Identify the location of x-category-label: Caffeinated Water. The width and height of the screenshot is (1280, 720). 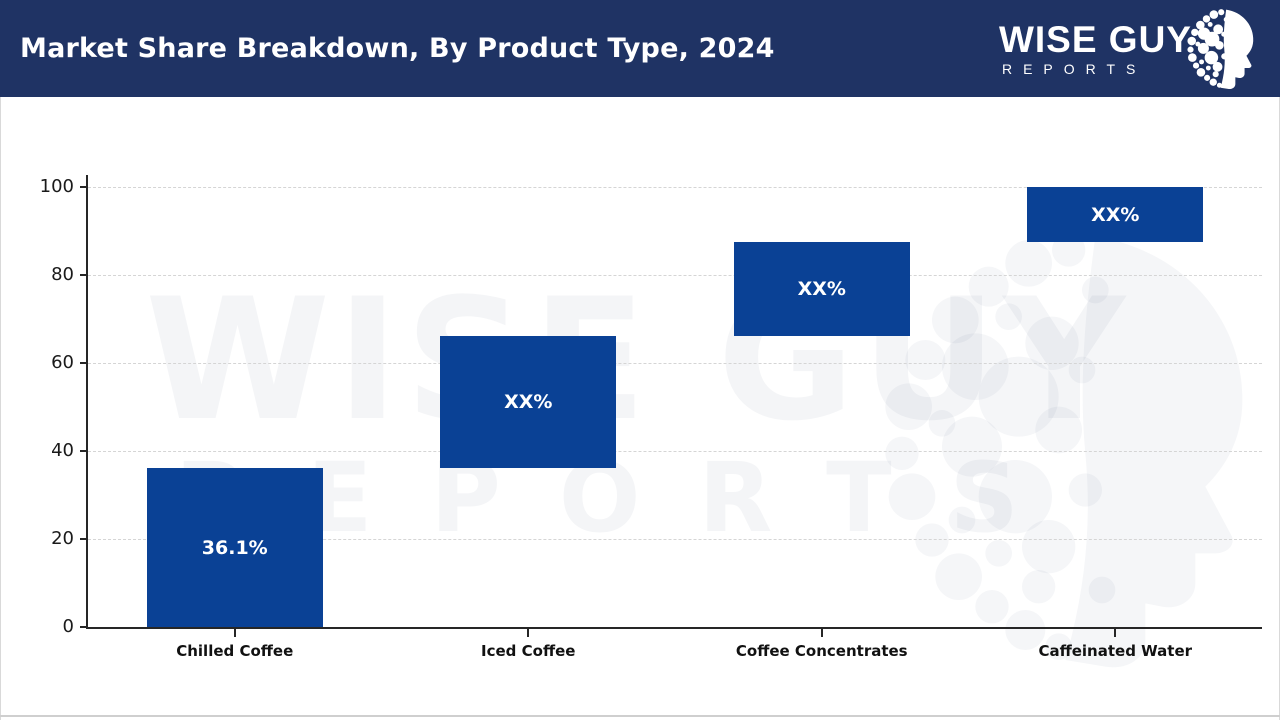
(1115, 651).